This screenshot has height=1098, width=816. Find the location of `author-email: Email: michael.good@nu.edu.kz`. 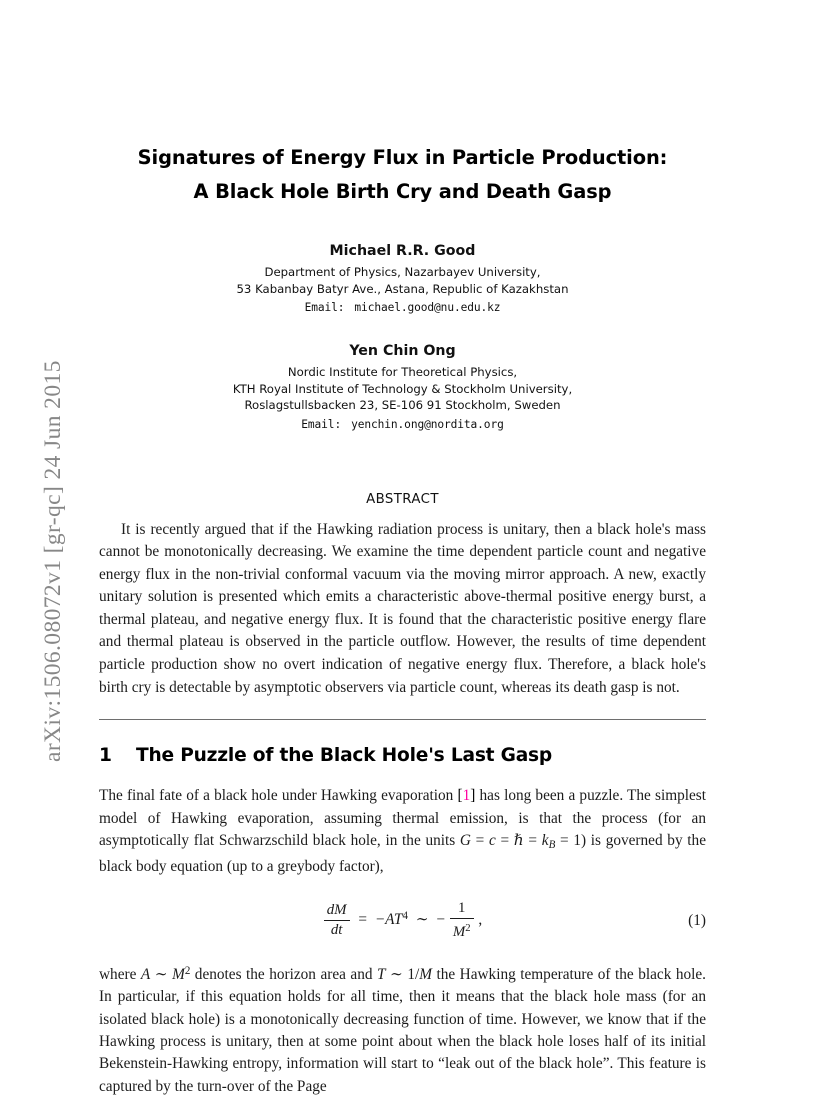

author-email: Email: michael.good@nu.edu.kz is located at coordinates (402, 308).